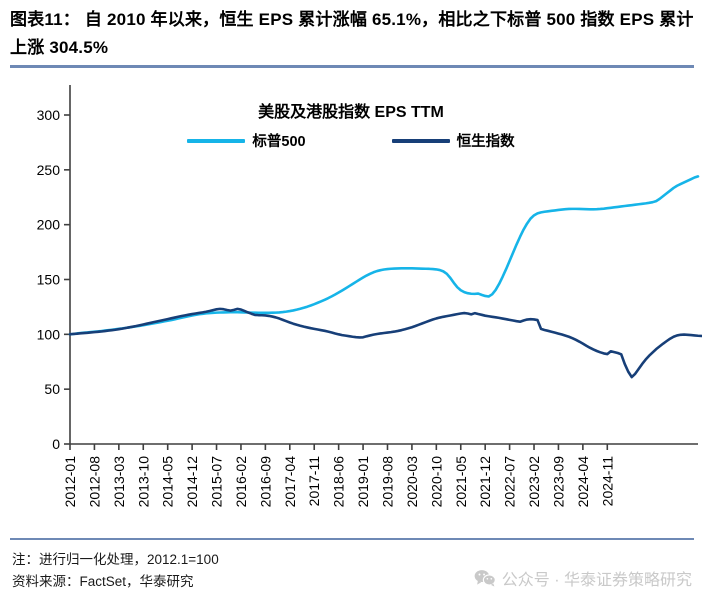  I want to click on svg-text: 2023-09, so click(558, 482).